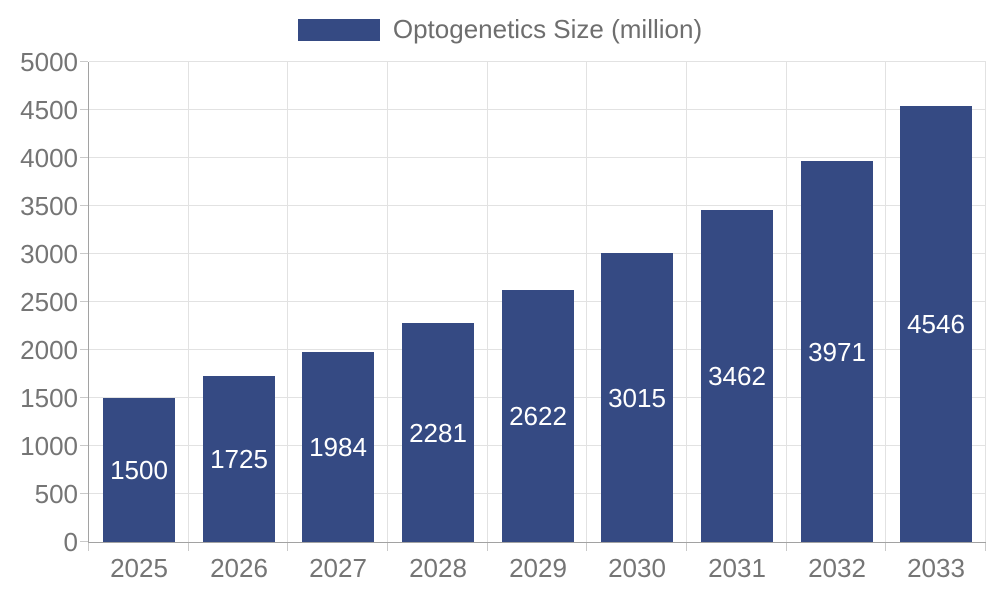 This screenshot has width=1000, height=600. What do you see at coordinates (239, 568) in the screenshot?
I see `x-axis-tick-label: 2026` at bounding box center [239, 568].